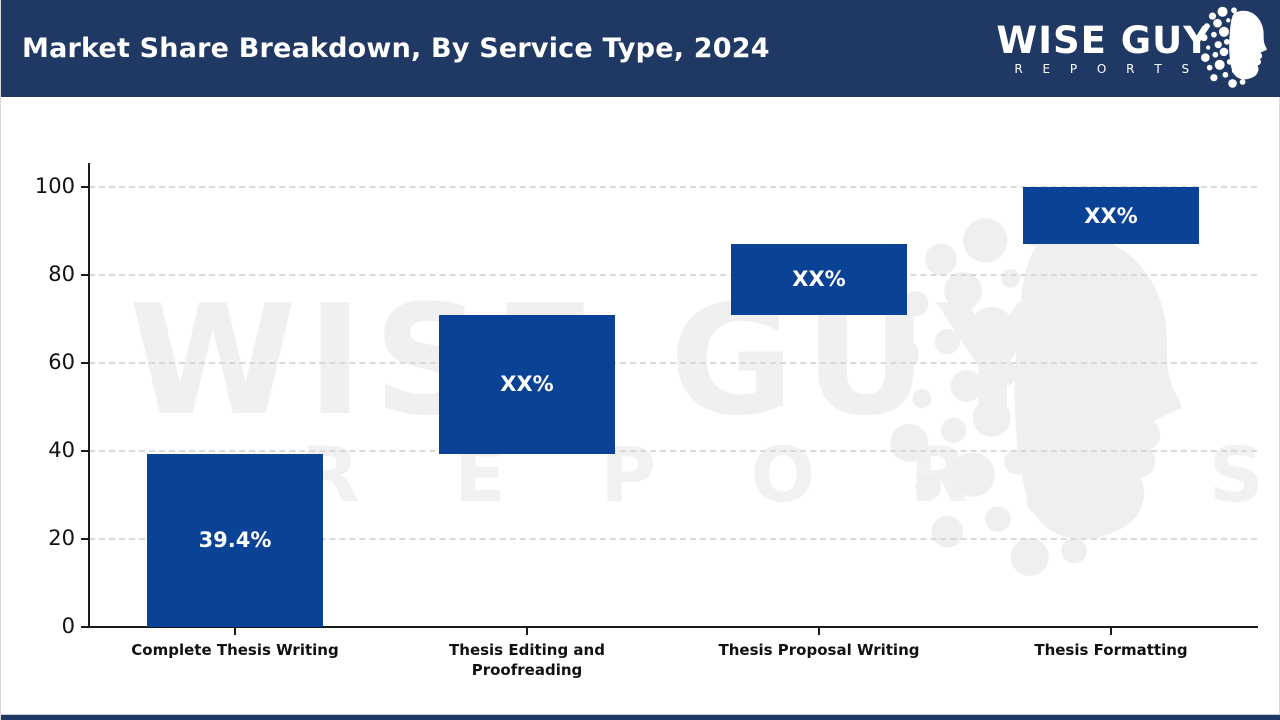  I want to click on logo-name-text: WISE GUY, so click(1103, 40).